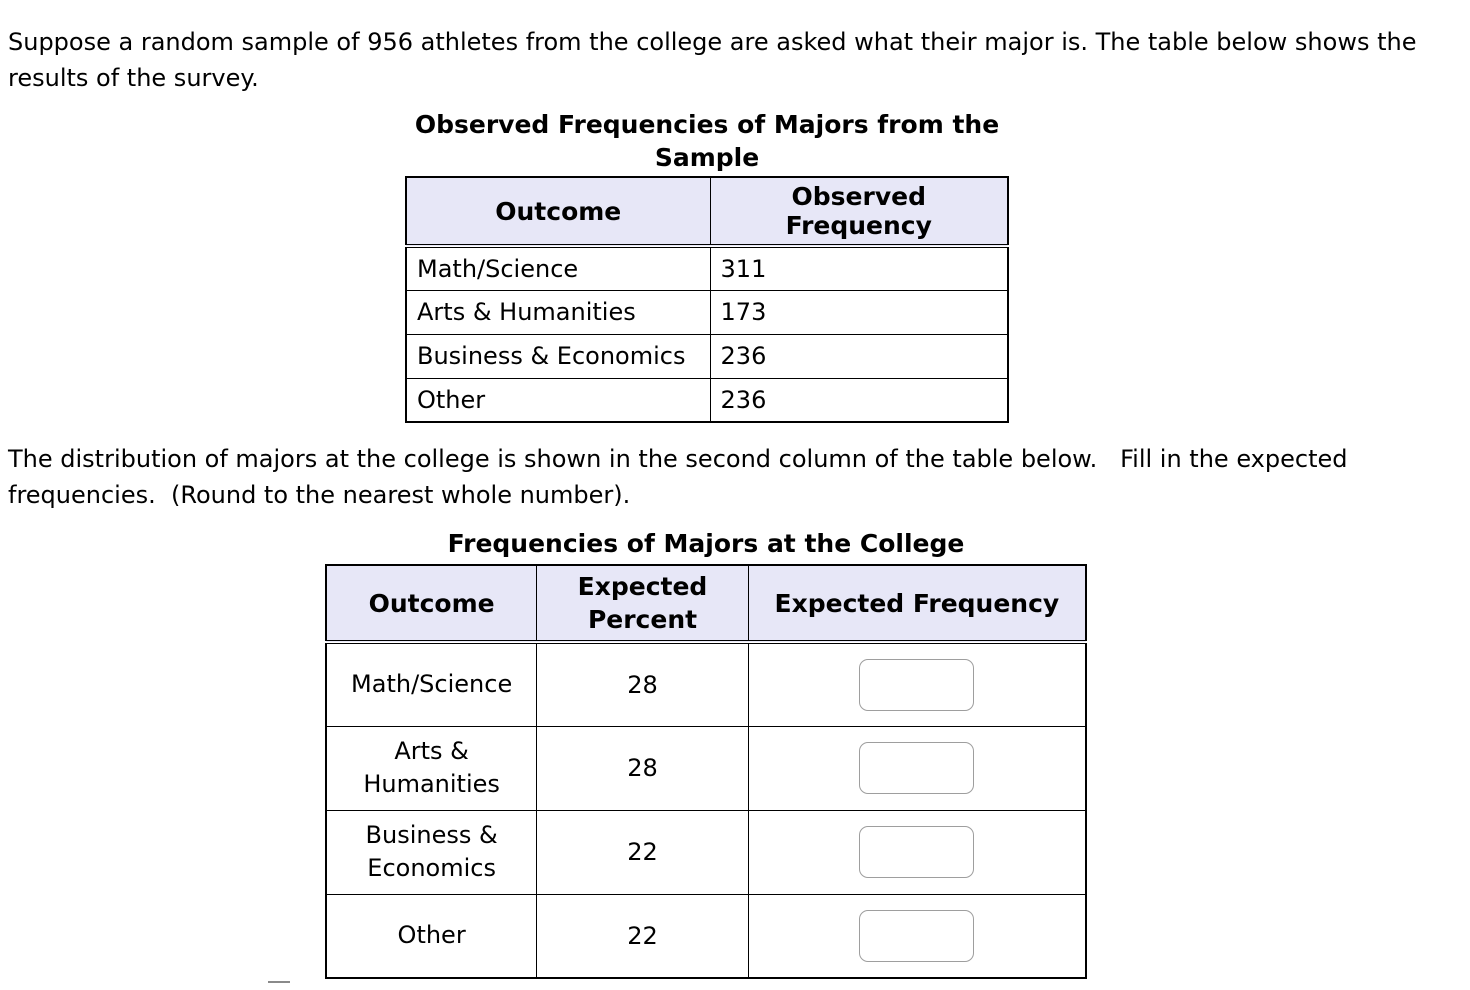 Image resolution: width=1470 pixels, height=990 pixels. What do you see at coordinates (707, 124) in the screenshot?
I see `observed-table-title-line1: Observed Frequencies of Majors from the` at bounding box center [707, 124].